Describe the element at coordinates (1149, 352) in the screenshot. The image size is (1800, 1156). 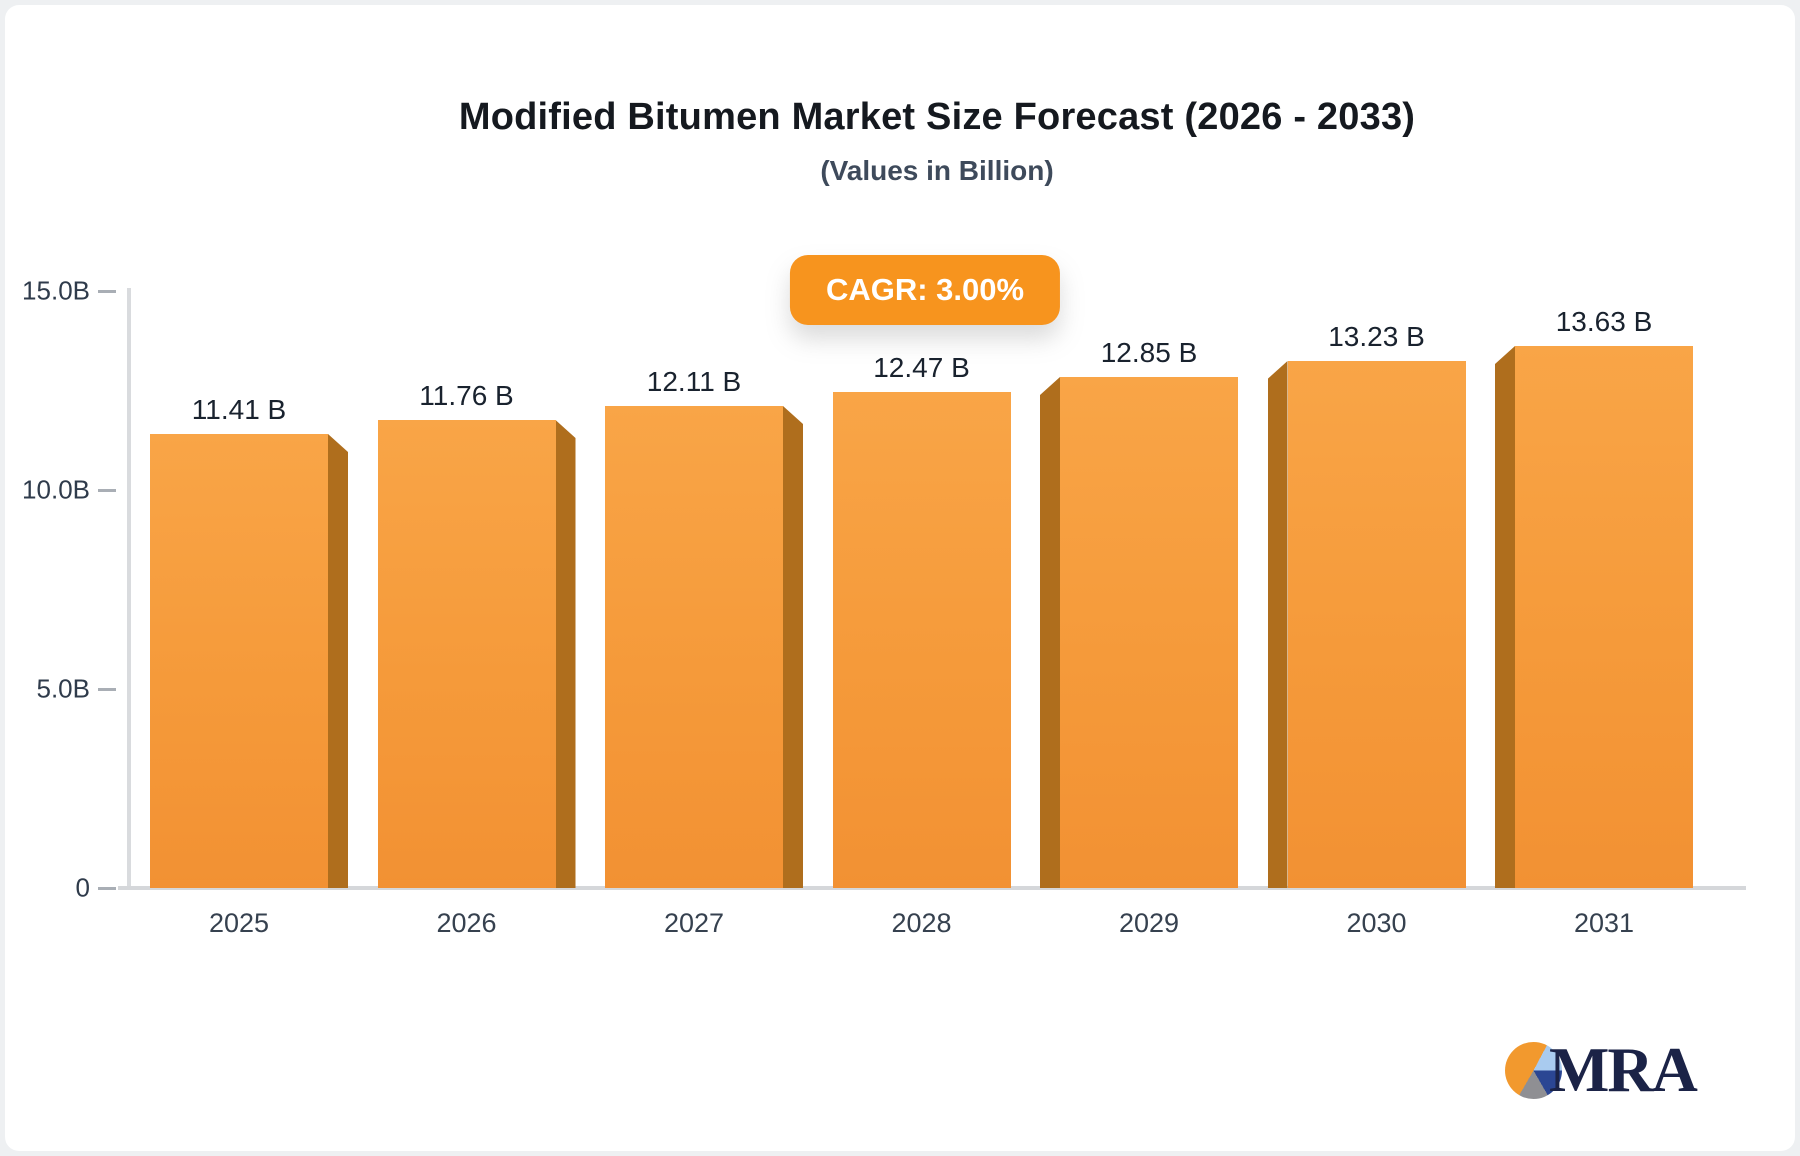
I see `bar-value-label: 12.85 B` at that location.